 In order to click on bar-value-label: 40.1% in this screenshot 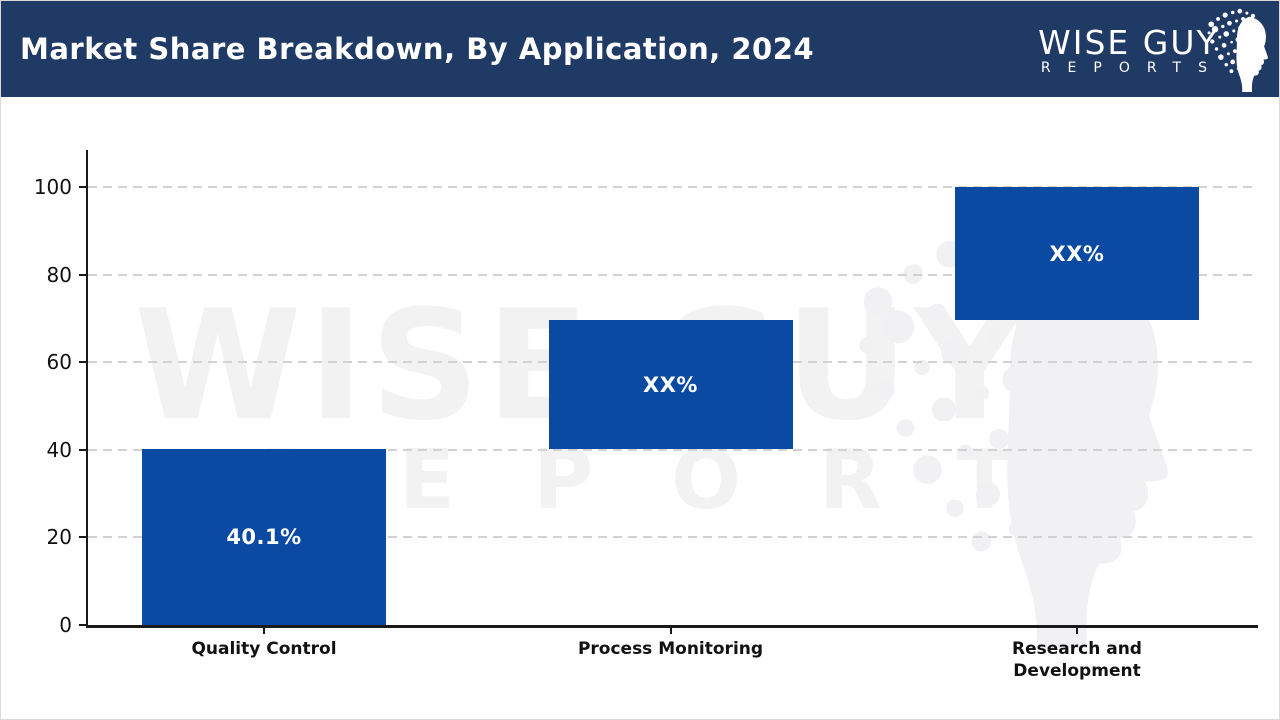, I will do `click(264, 537)`.